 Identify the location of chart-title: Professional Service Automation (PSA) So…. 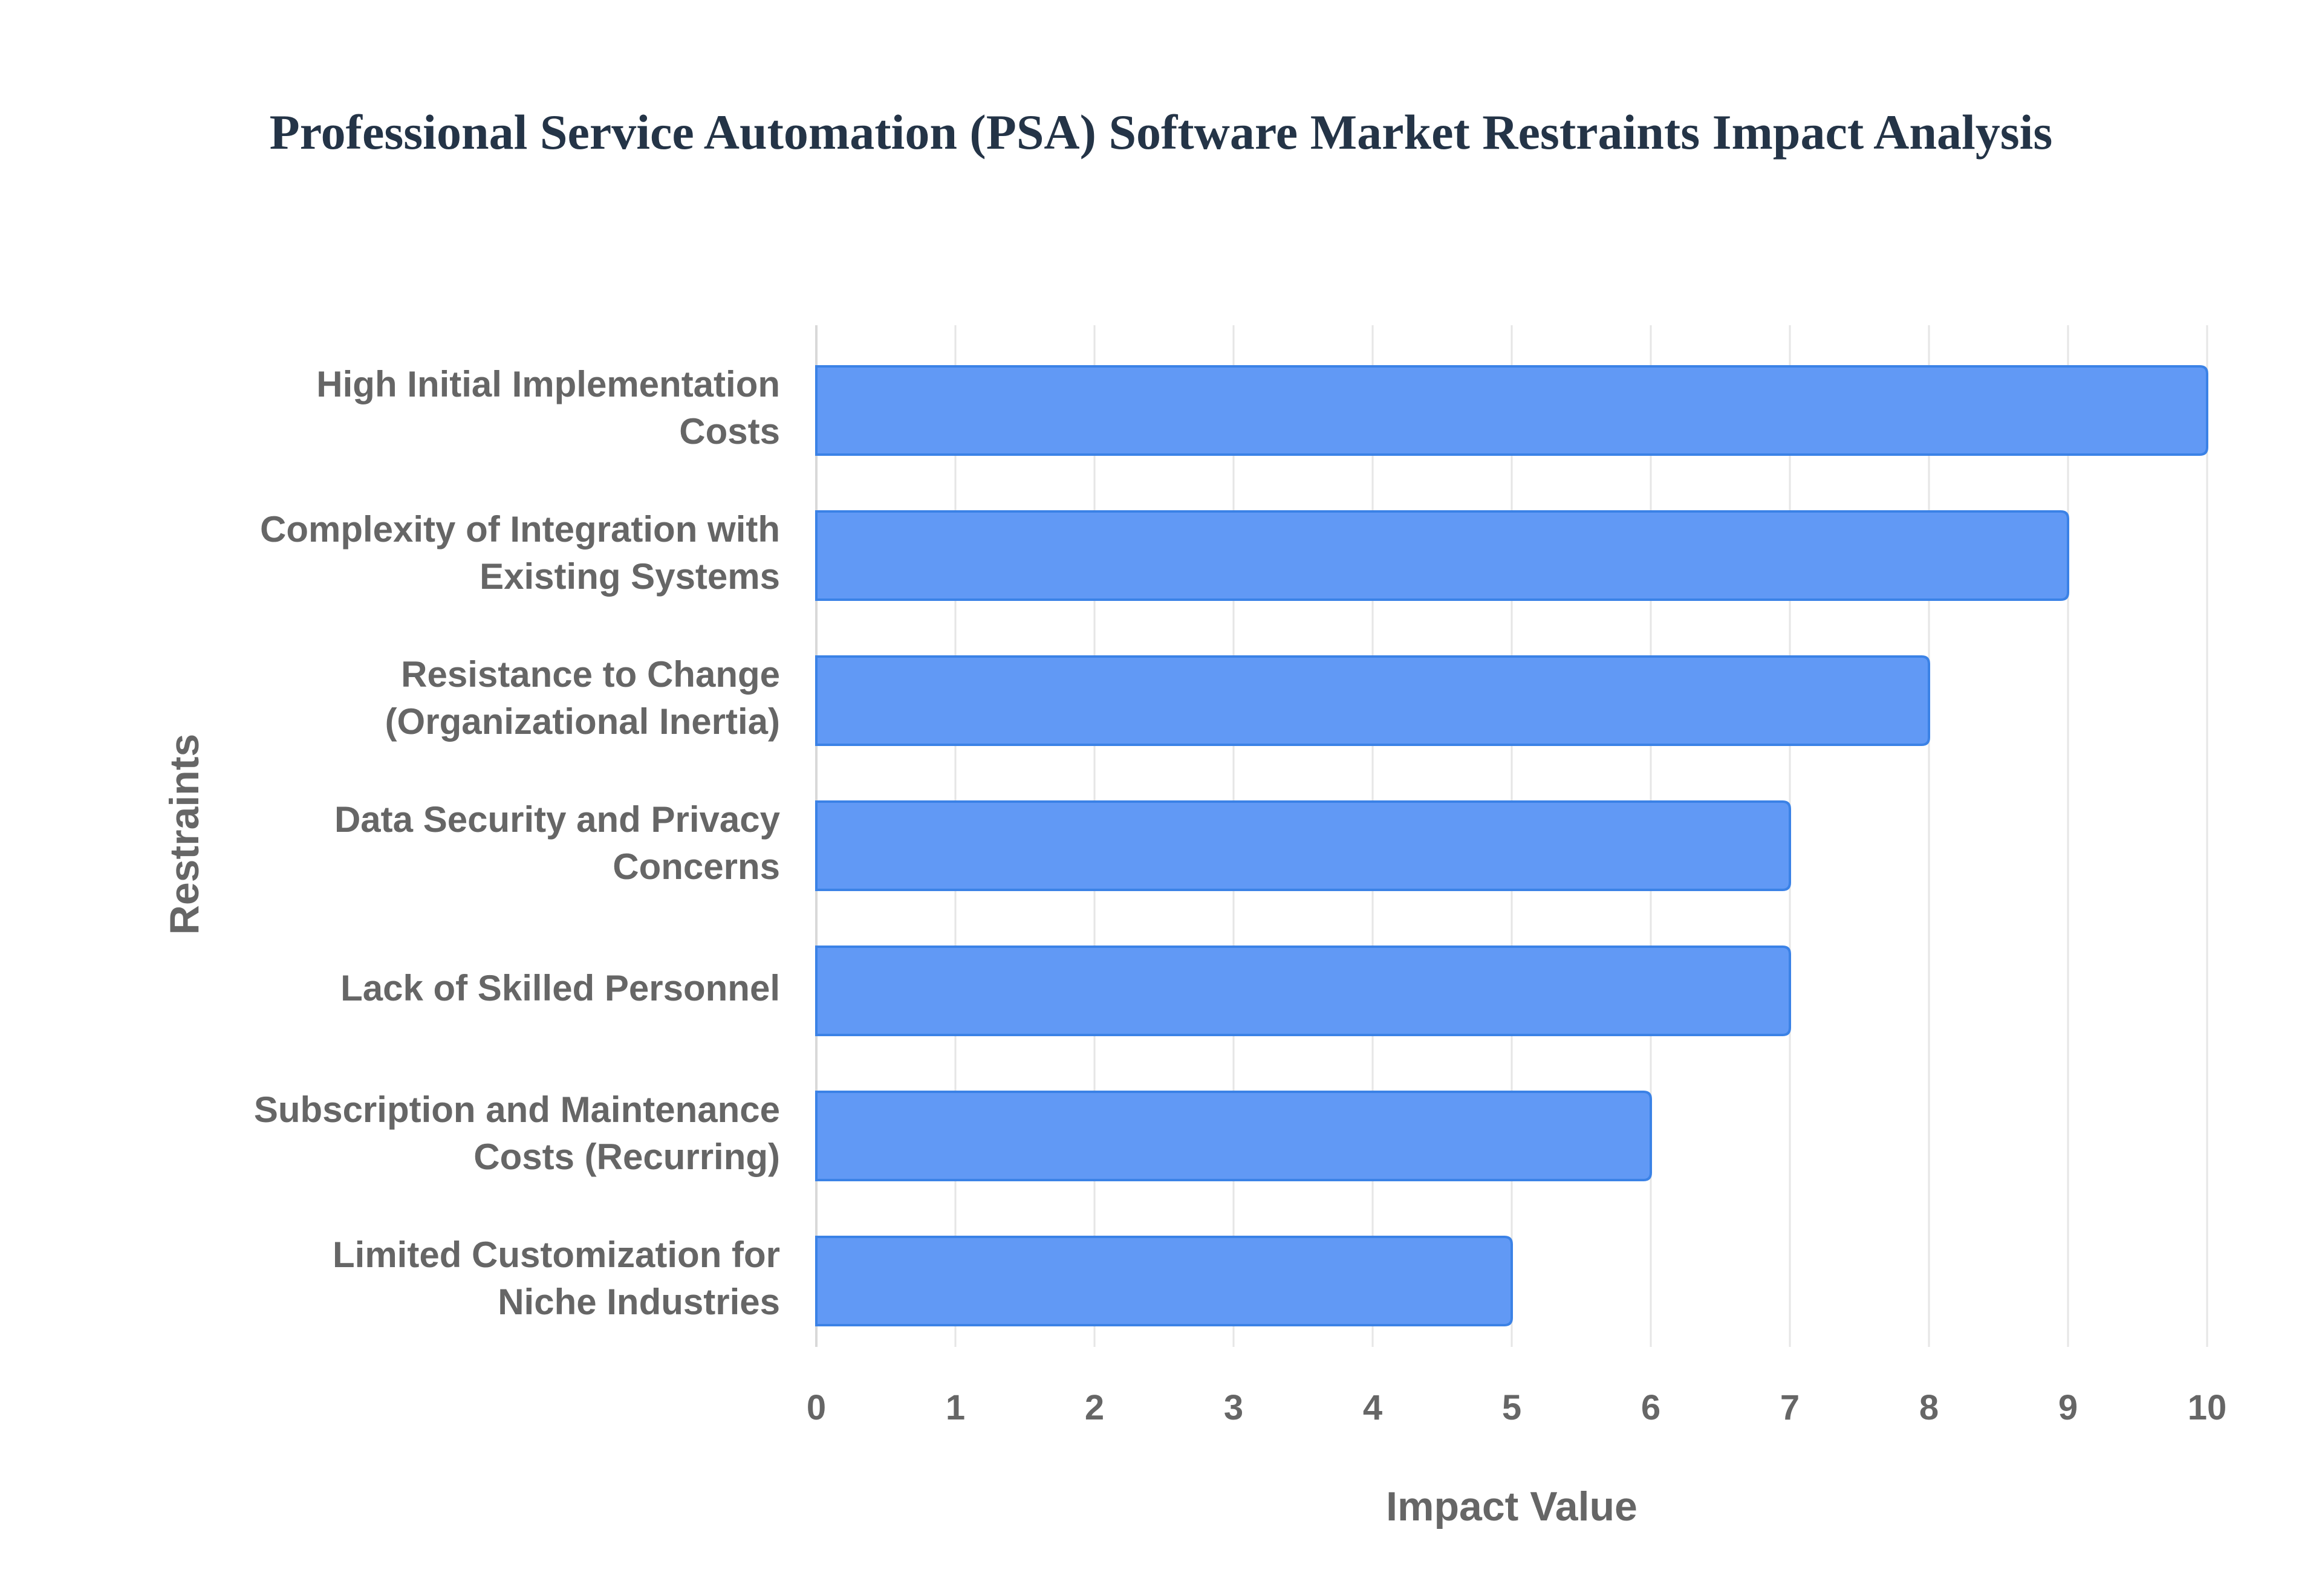
(1161, 132).